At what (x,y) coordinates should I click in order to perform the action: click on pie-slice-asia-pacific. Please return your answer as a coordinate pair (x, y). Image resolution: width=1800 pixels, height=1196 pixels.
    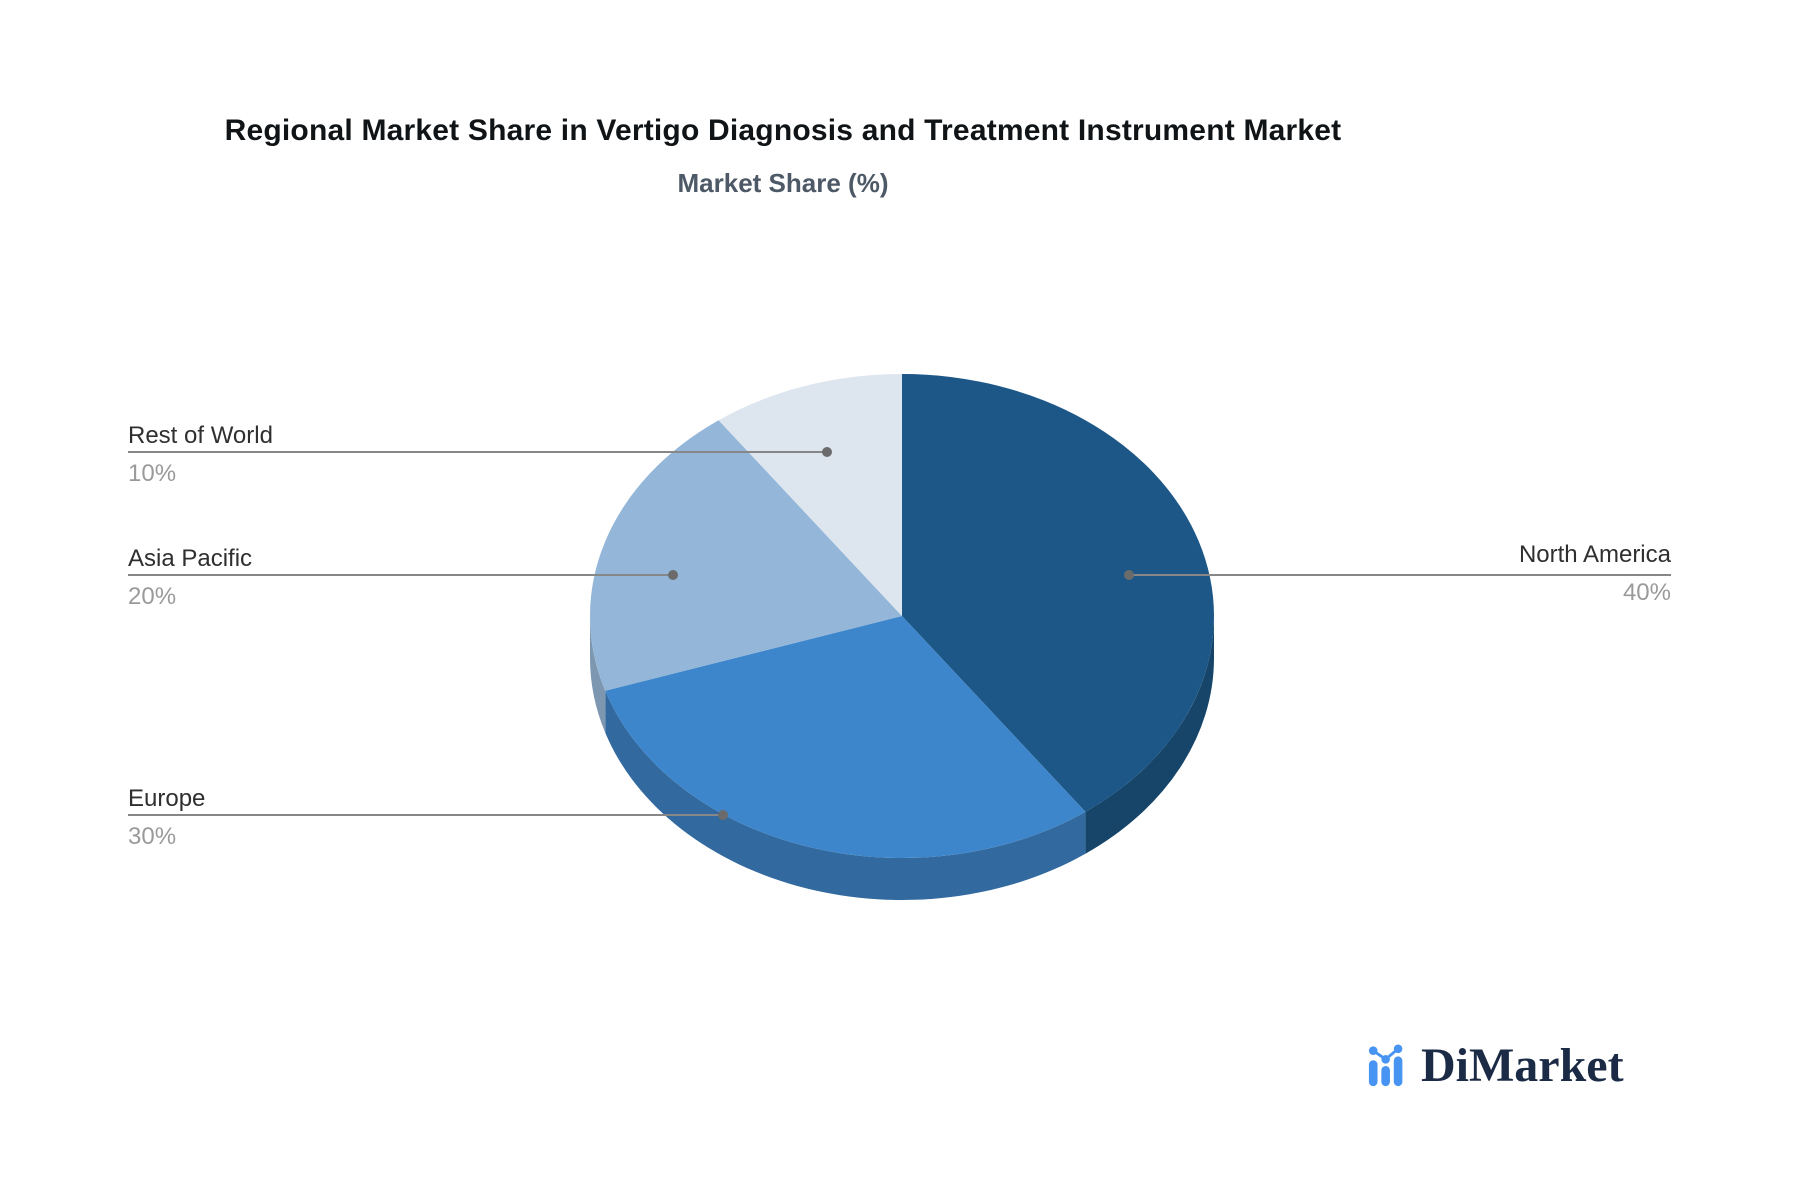
    Looking at the image, I should click on (746, 555).